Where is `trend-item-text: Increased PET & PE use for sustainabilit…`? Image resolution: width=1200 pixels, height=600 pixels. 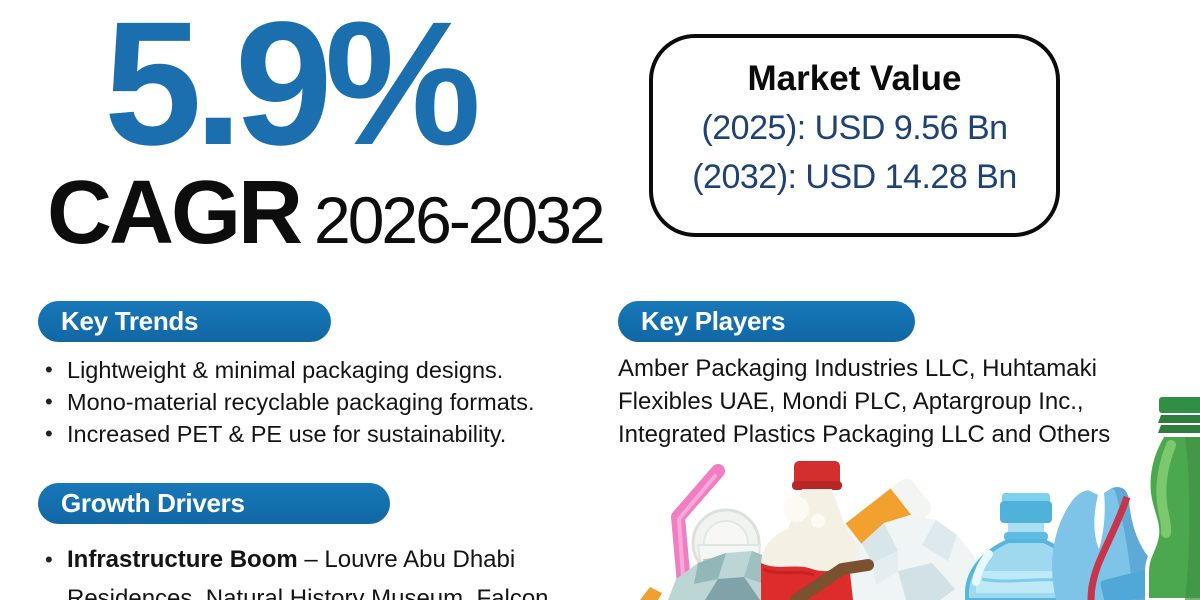 trend-item-text: Increased PET & PE use for sustainabilit… is located at coordinates (287, 434).